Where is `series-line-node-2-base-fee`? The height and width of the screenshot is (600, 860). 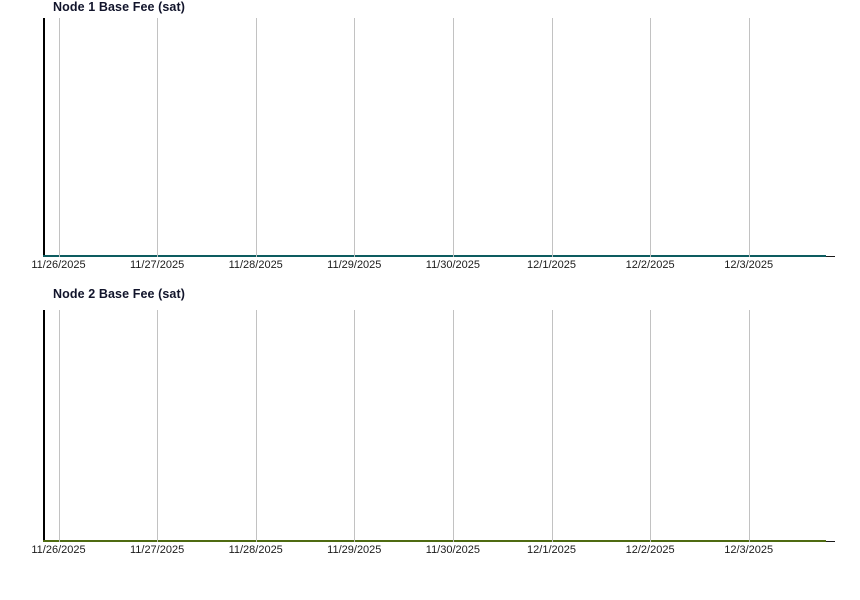
series-line-node-2-base-fee is located at coordinates (434, 540).